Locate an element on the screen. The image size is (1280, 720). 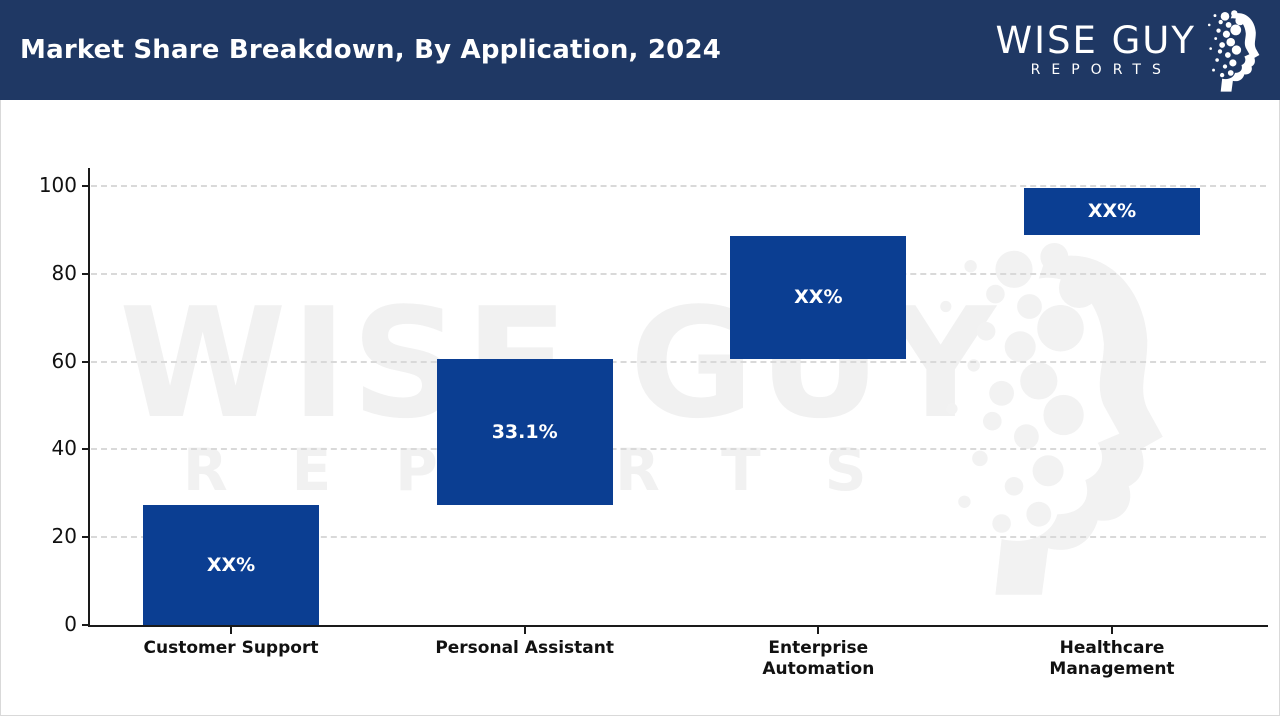
bar-personal-assistant: 33.1% is located at coordinates (524, 432).